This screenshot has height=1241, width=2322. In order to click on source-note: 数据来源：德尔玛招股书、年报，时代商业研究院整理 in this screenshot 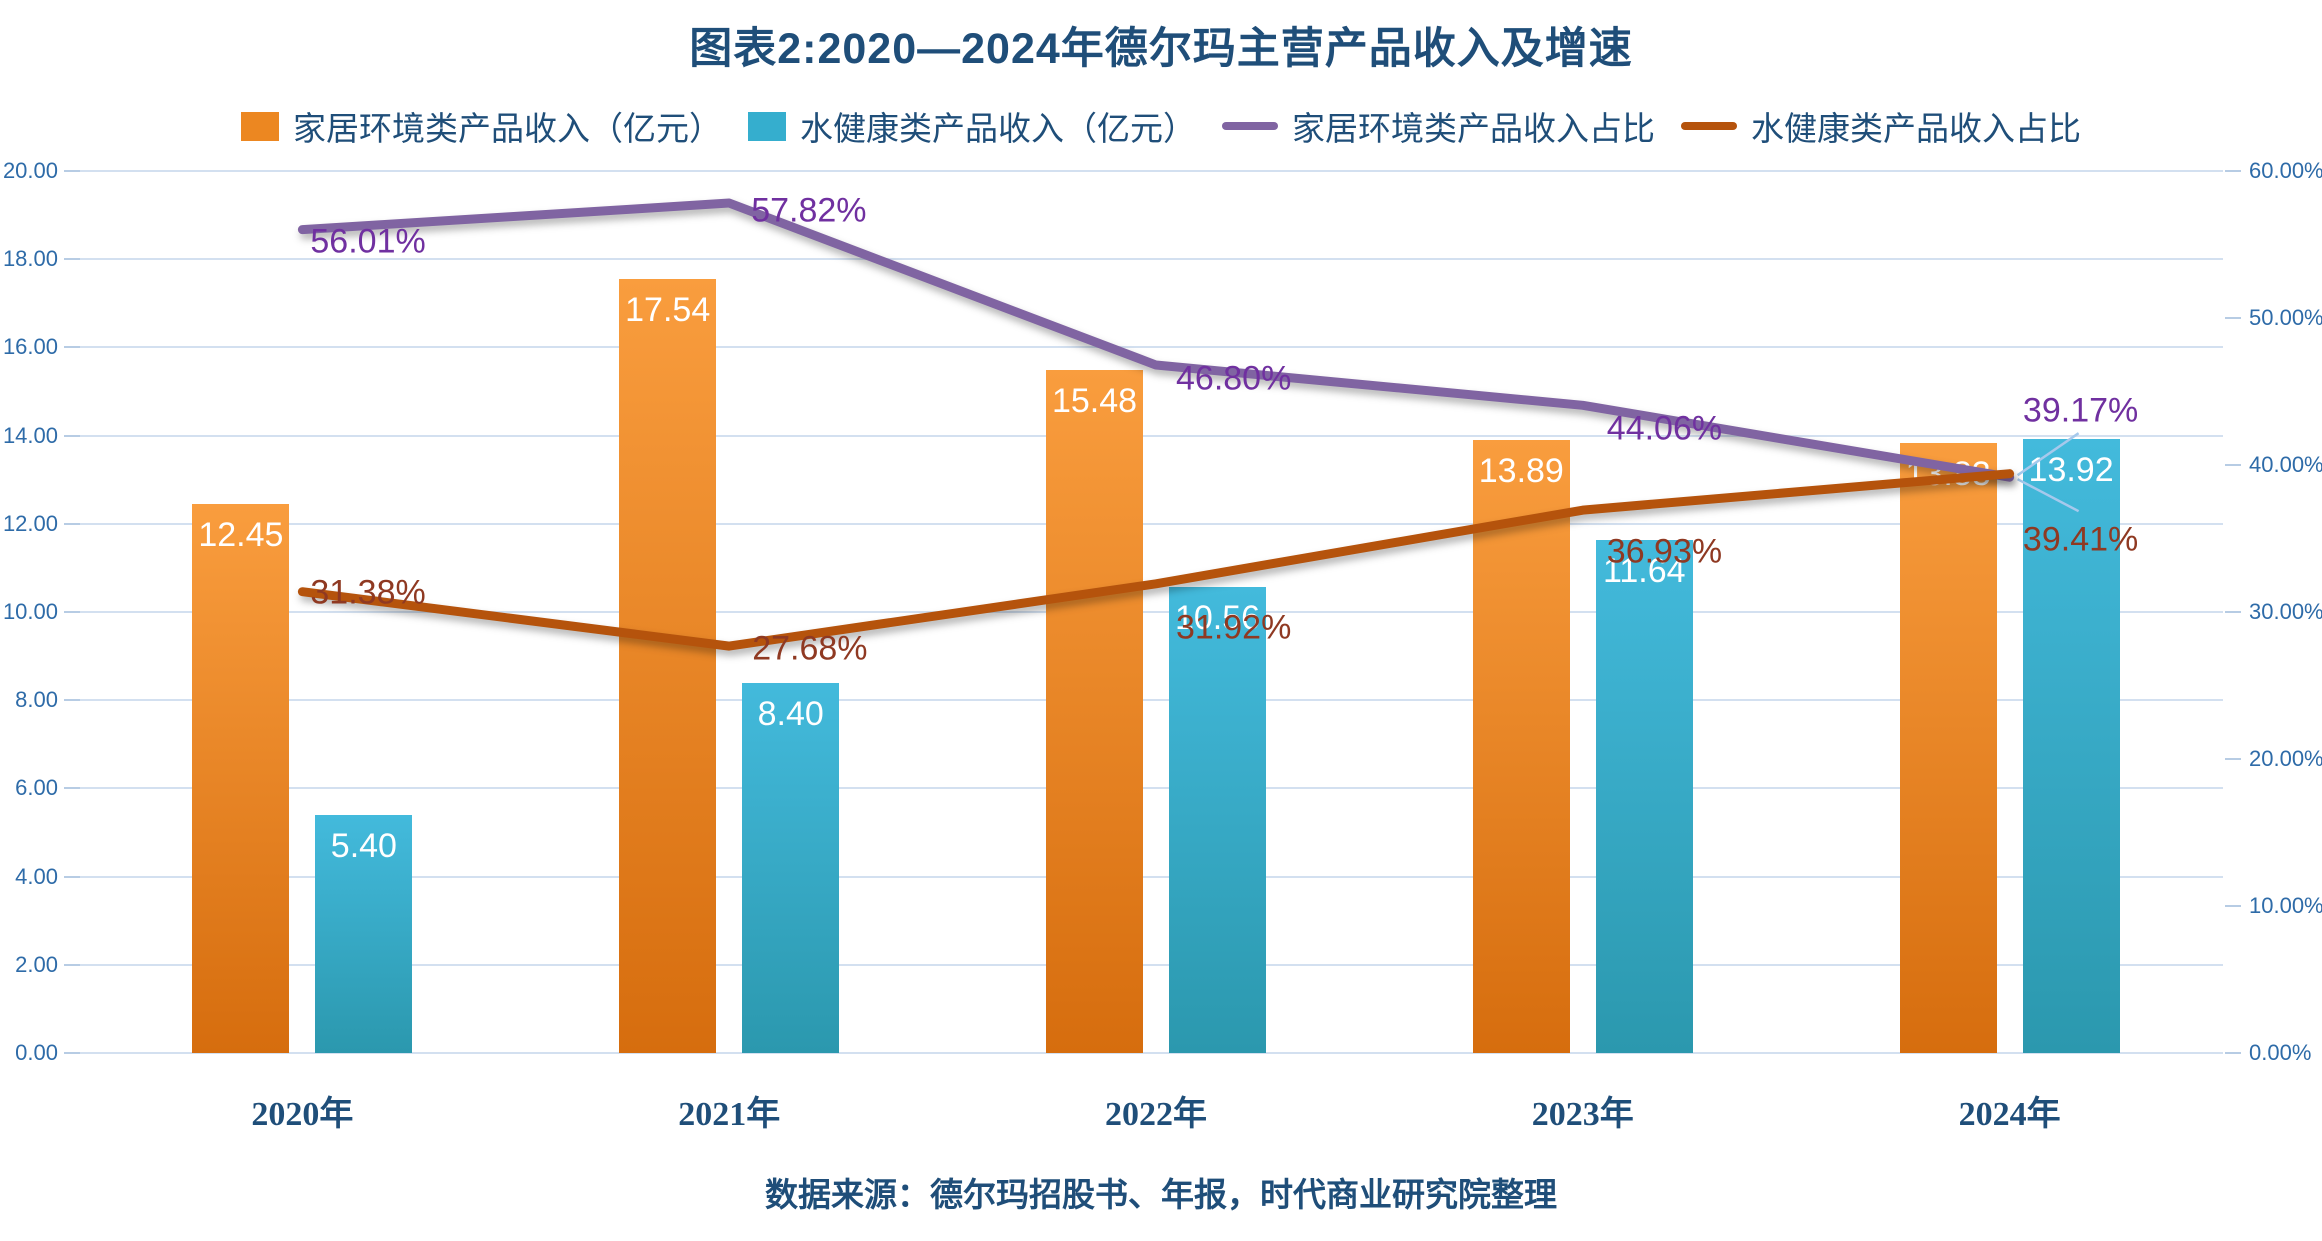, I will do `click(1161, 1196)`.